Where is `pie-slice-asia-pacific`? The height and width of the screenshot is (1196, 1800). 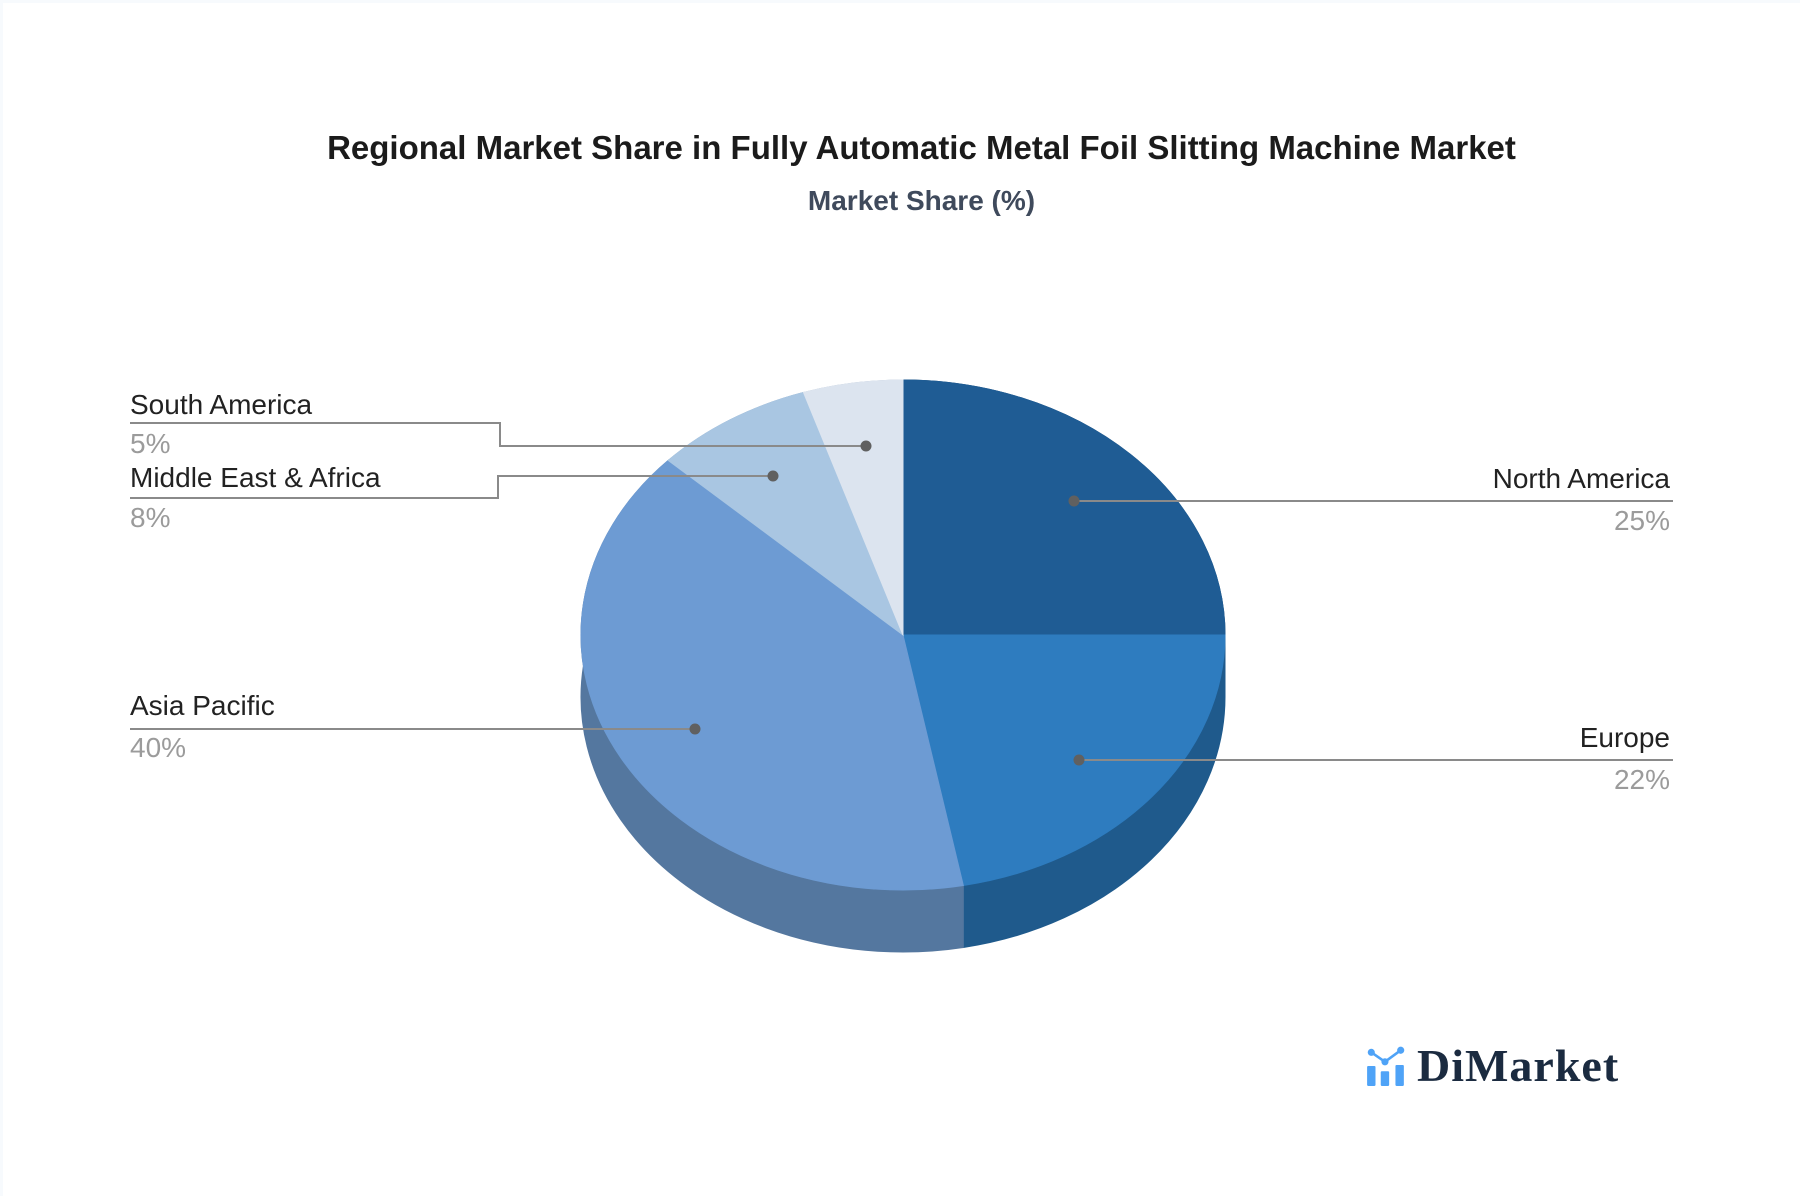
pie-slice-asia-pacific is located at coordinates (772, 675).